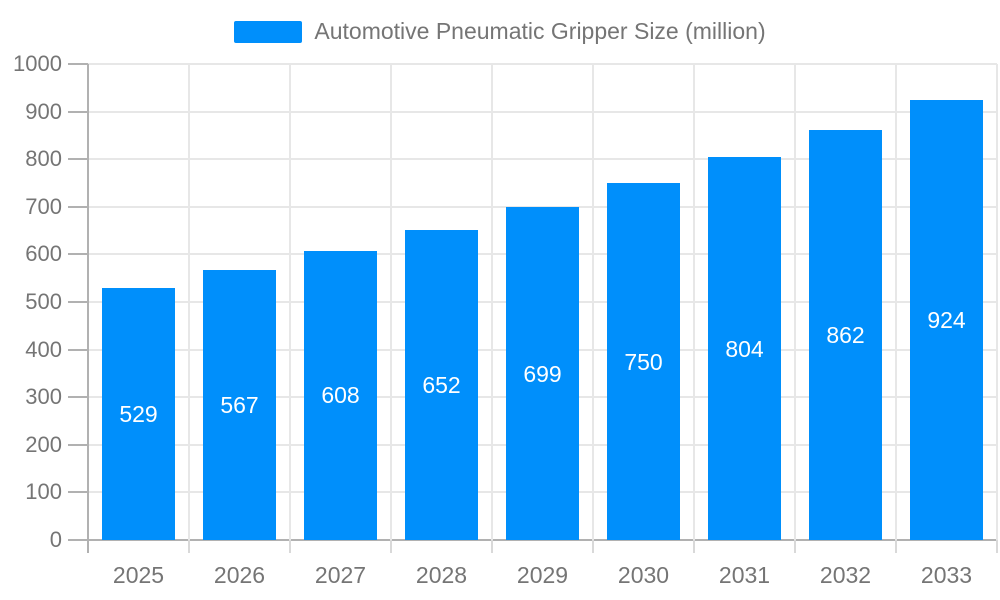 This screenshot has height=600, width=1000. I want to click on x-axis-label-2029: 2029, so click(542, 575).